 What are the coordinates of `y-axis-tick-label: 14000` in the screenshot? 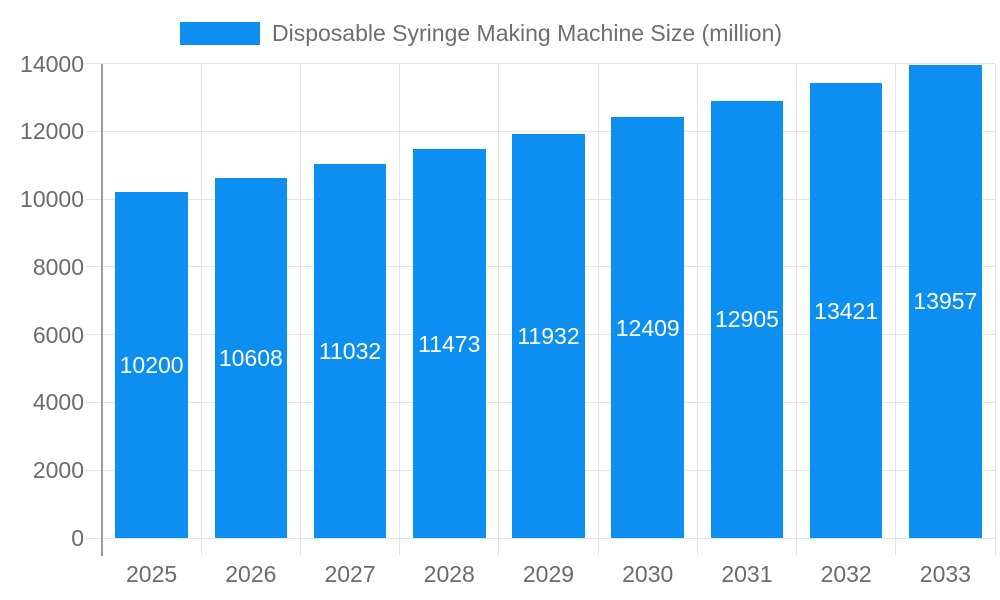 It's located at (52, 63).